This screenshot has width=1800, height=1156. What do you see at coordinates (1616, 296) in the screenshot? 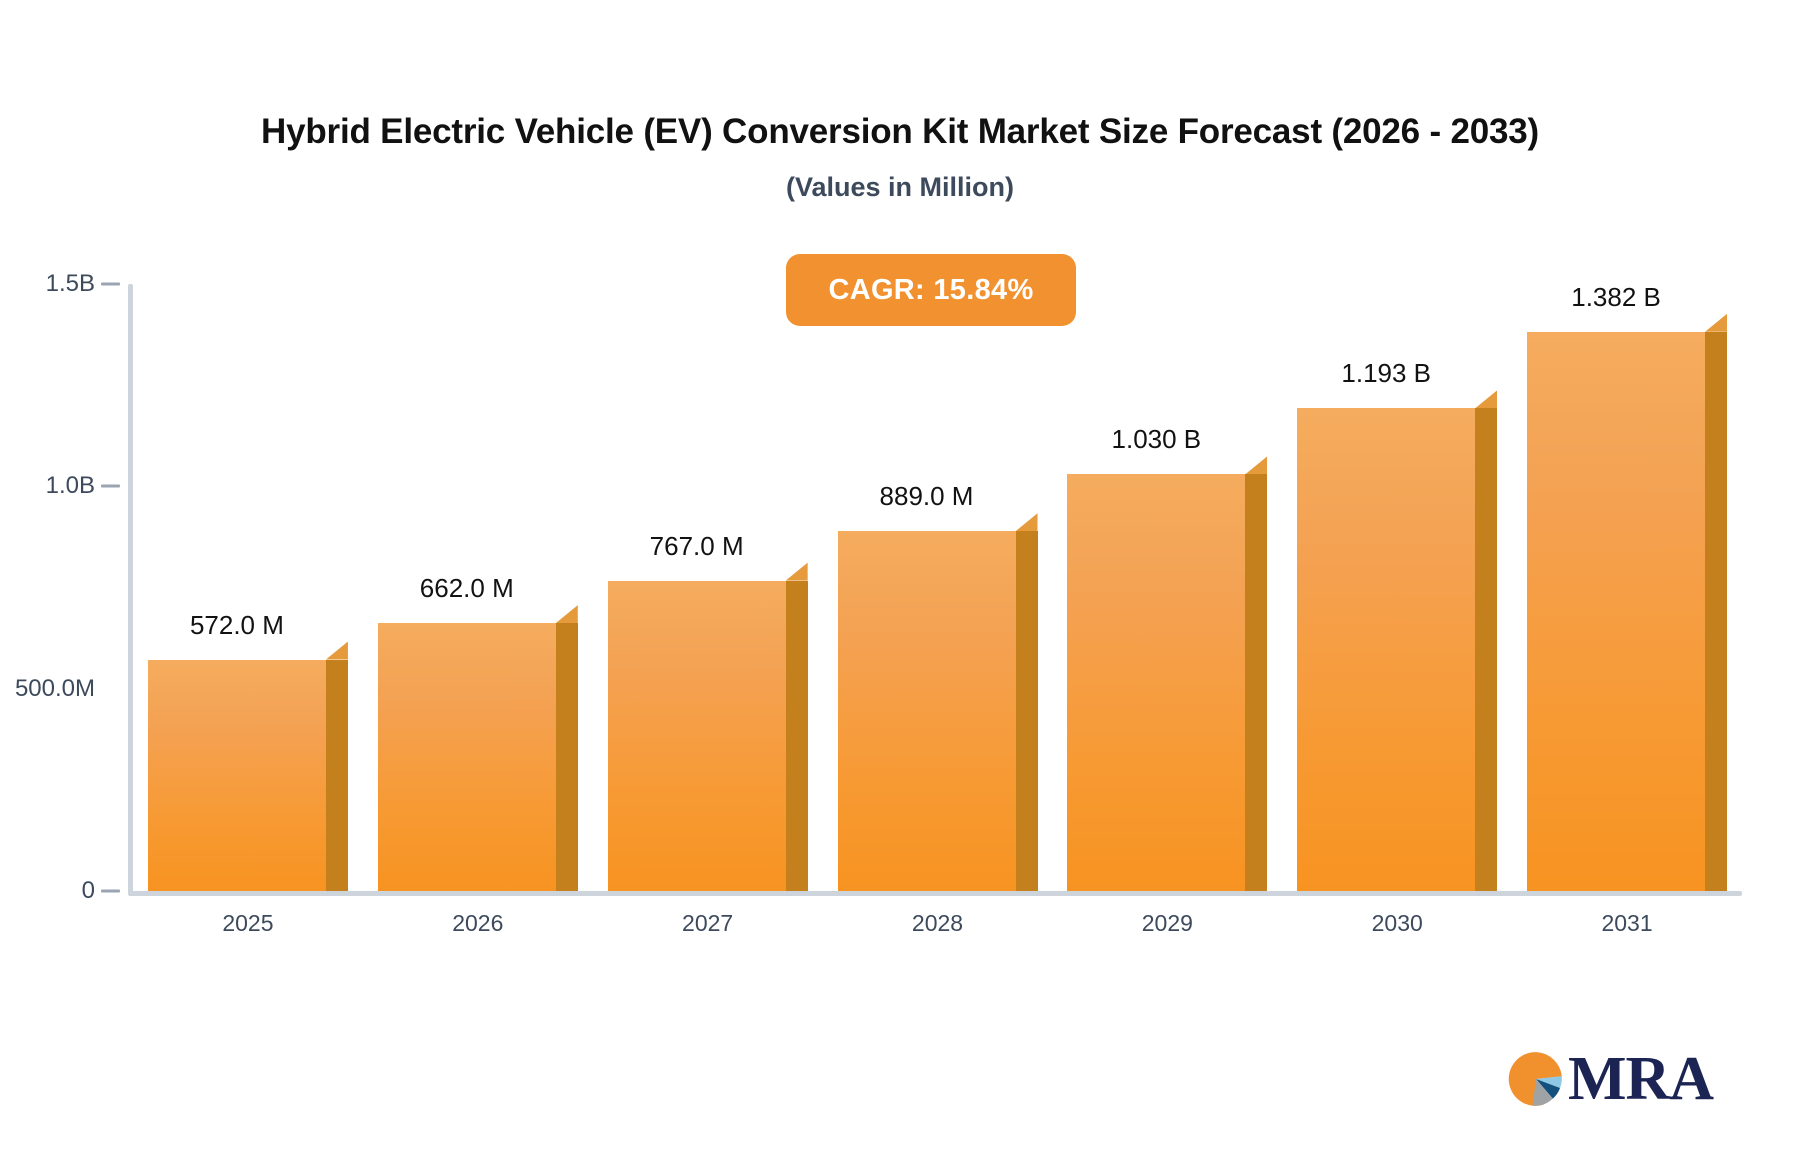
I see `bar-value-label: 1.382 B` at bounding box center [1616, 296].